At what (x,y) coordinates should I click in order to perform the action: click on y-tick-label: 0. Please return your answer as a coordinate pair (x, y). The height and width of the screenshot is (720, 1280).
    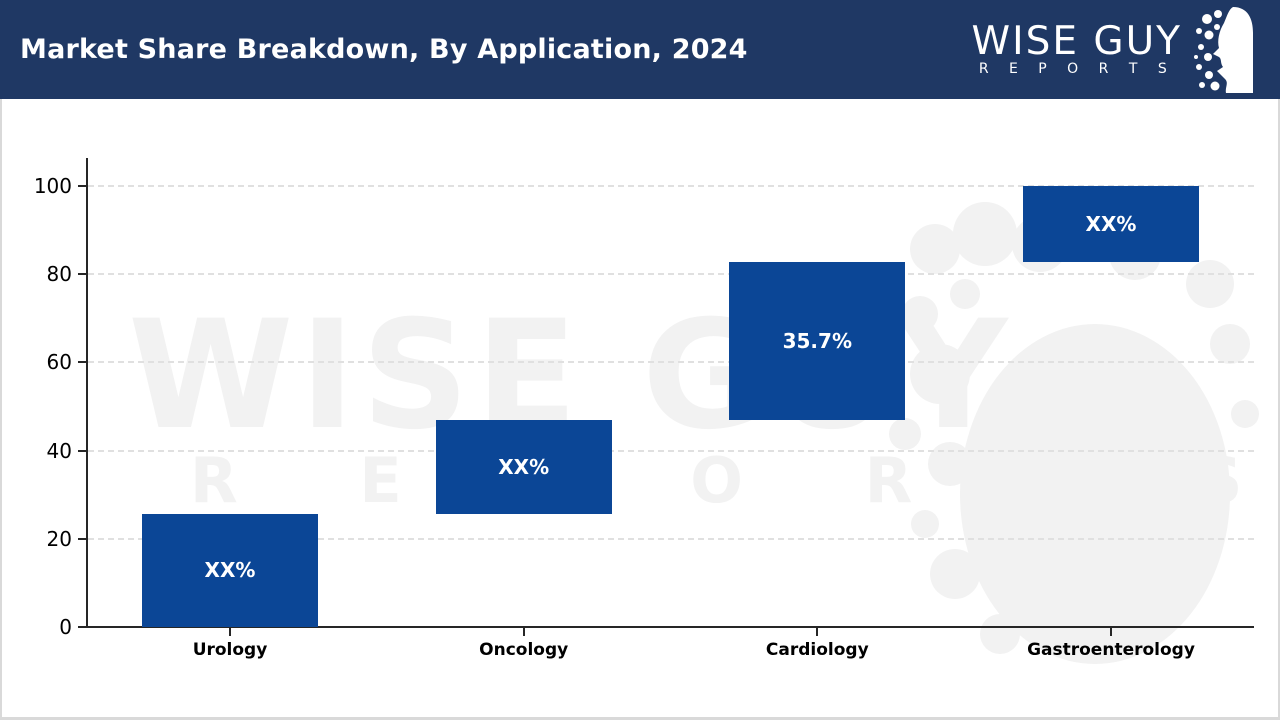
    Looking at the image, I should click on (65, 627).